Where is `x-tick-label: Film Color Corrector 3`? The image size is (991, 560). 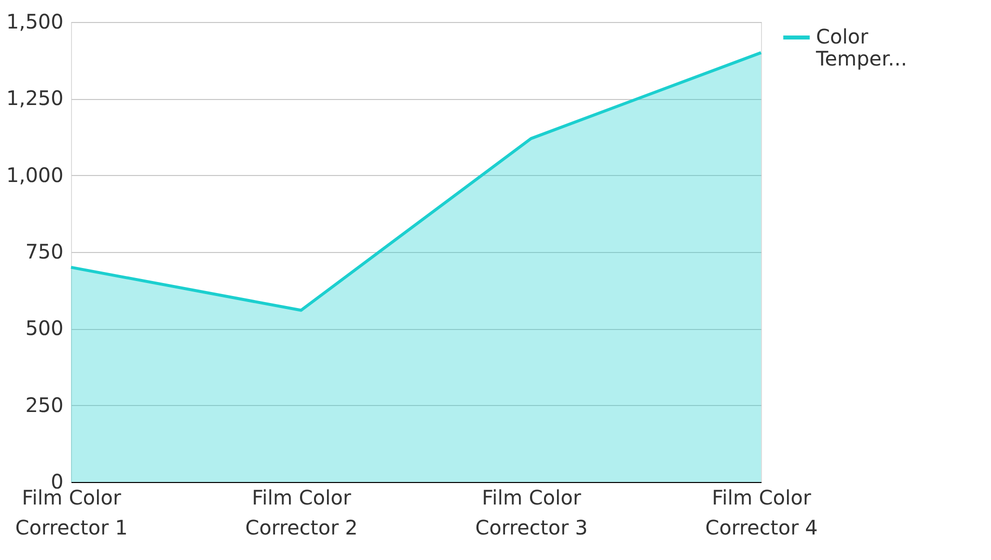
x-tick-label: Film Color Corrector 3 is located at coordinates (531, 513).